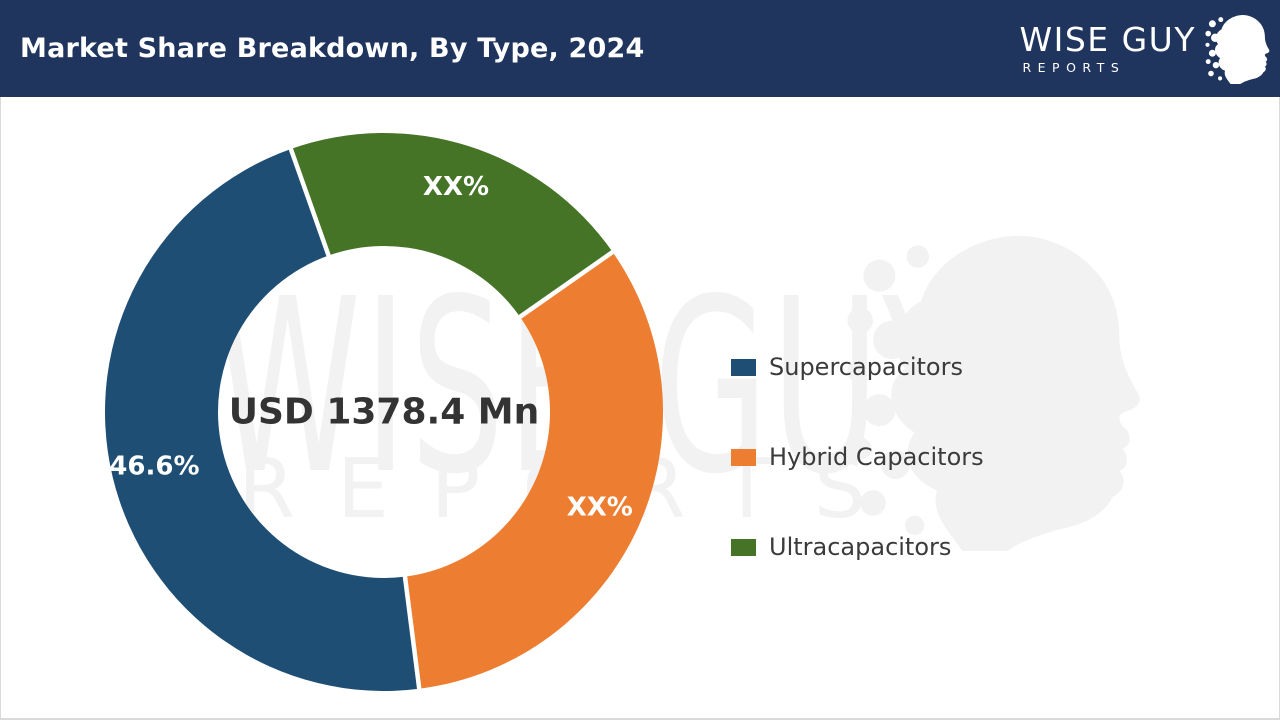 This screenshot has height=720, width=1280. Describe the element at coordinates (743, 367) in the screenshot. I see `legend-swatch-supercapacitors` at that location.